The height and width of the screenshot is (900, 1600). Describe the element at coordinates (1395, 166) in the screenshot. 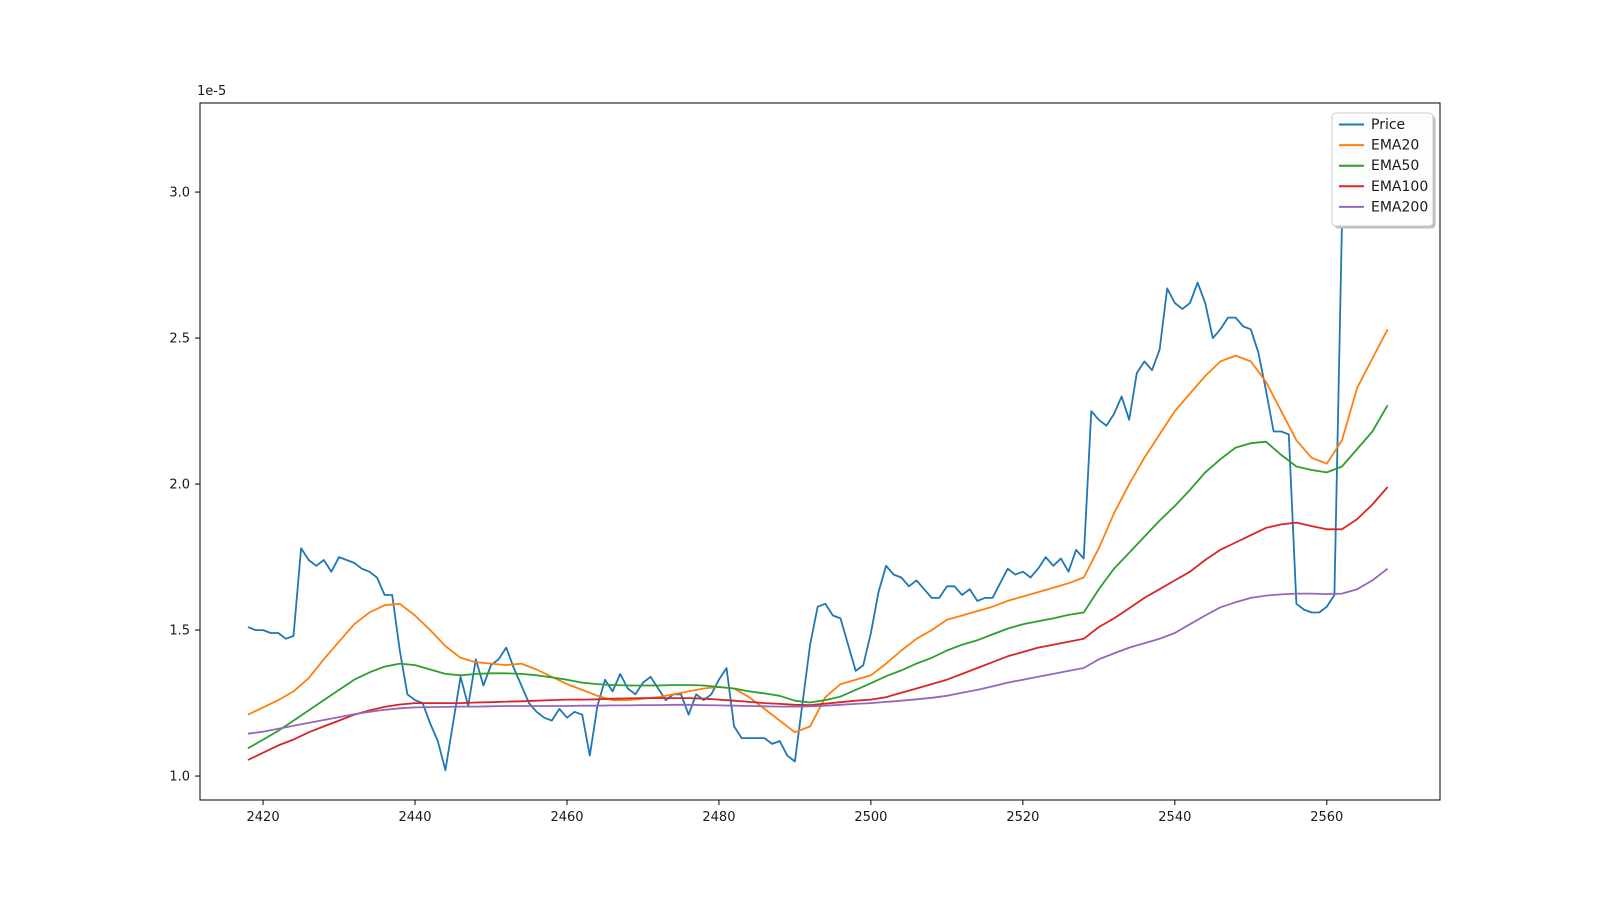

I see `legend-label-ema50: EMA50` at that location.